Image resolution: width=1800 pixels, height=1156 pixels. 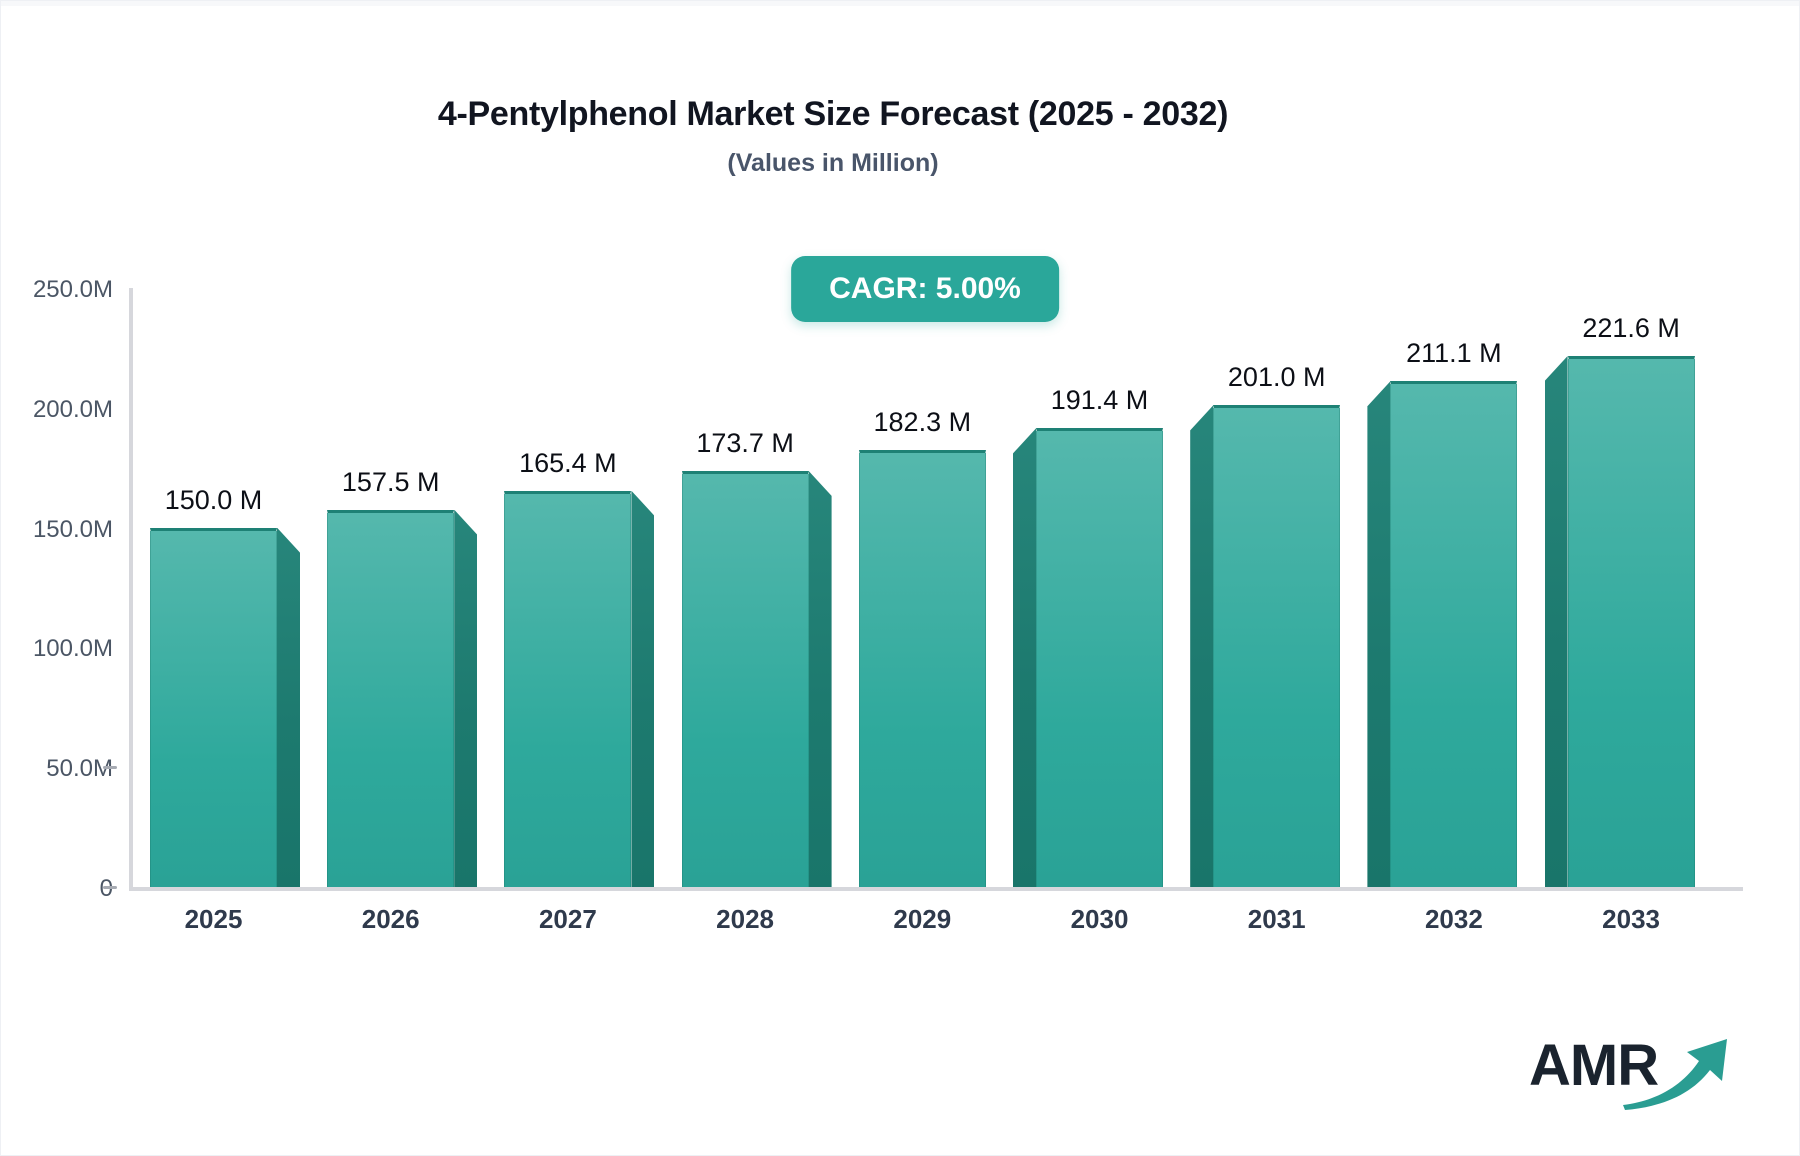 I want to click on bar-value-label: 173.7 M, so click(x=745, y=442).